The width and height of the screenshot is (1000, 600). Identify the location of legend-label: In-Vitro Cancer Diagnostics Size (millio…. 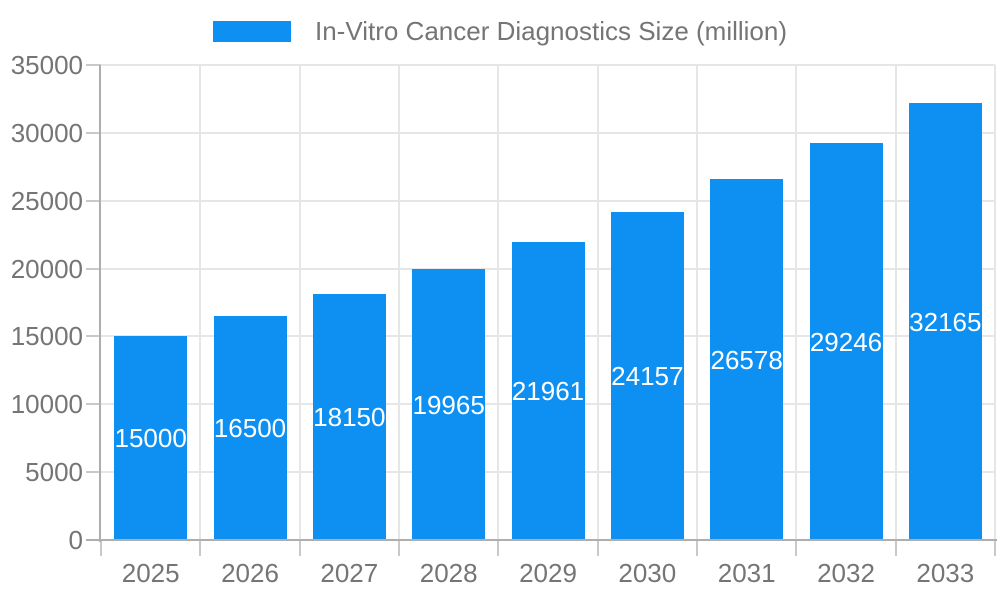
(550, 30).